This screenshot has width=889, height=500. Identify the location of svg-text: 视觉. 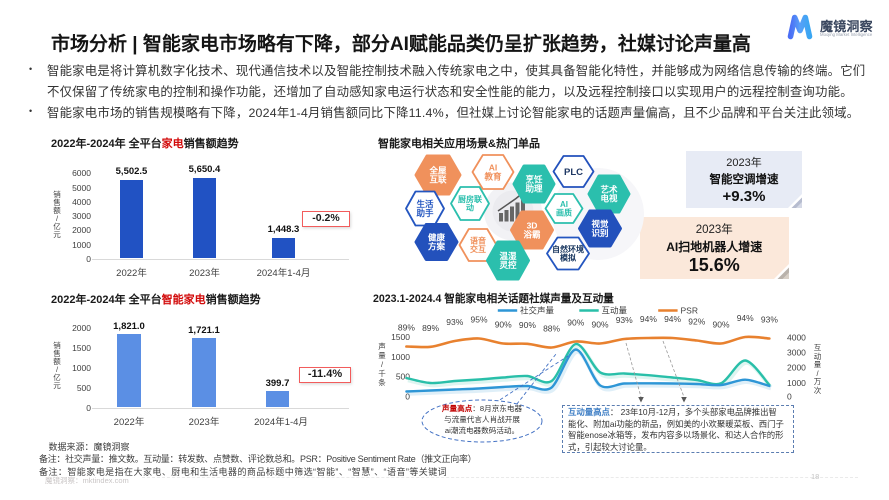
(600, 224).